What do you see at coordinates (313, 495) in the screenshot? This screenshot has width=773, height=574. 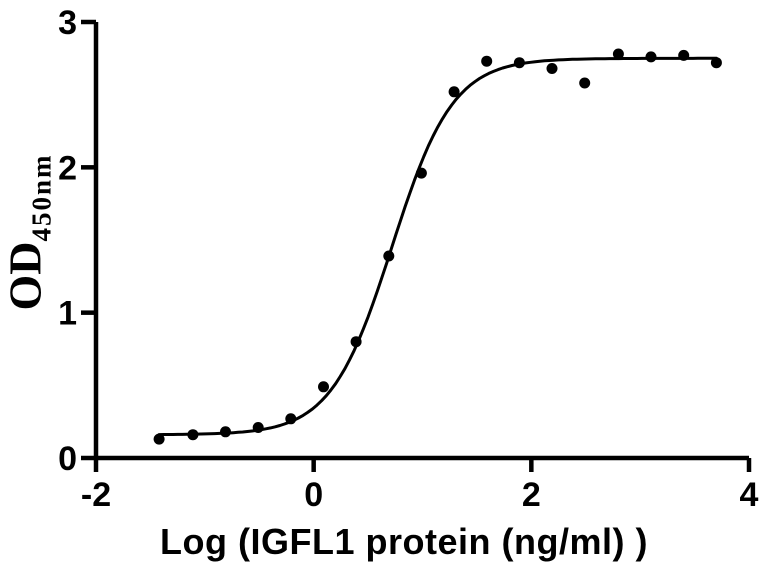 I see `x-tick-label: 0` at bounding box center [313, 495].